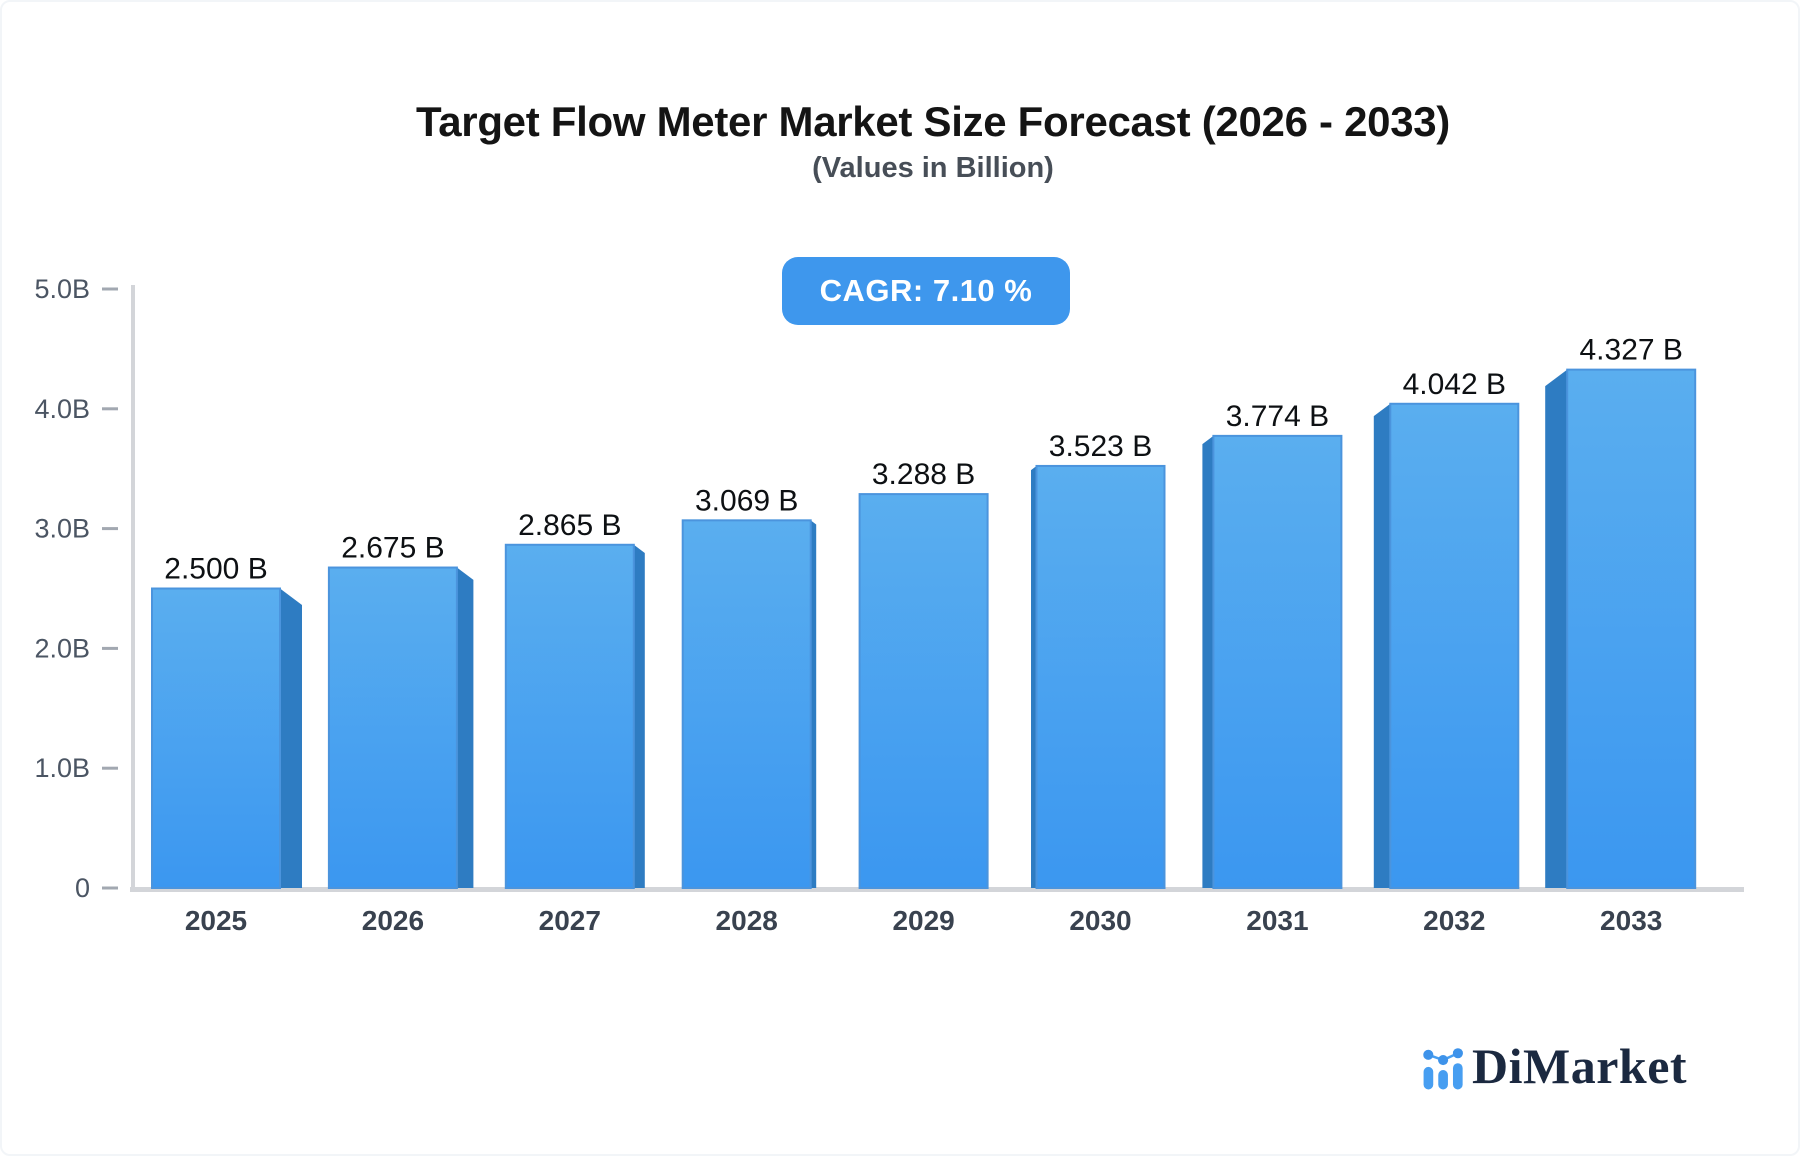  What do you see at coordinates (1100, 920) in the screenshot?
I see `x-axis-label: 2030` at bounding box center [1100, 920].